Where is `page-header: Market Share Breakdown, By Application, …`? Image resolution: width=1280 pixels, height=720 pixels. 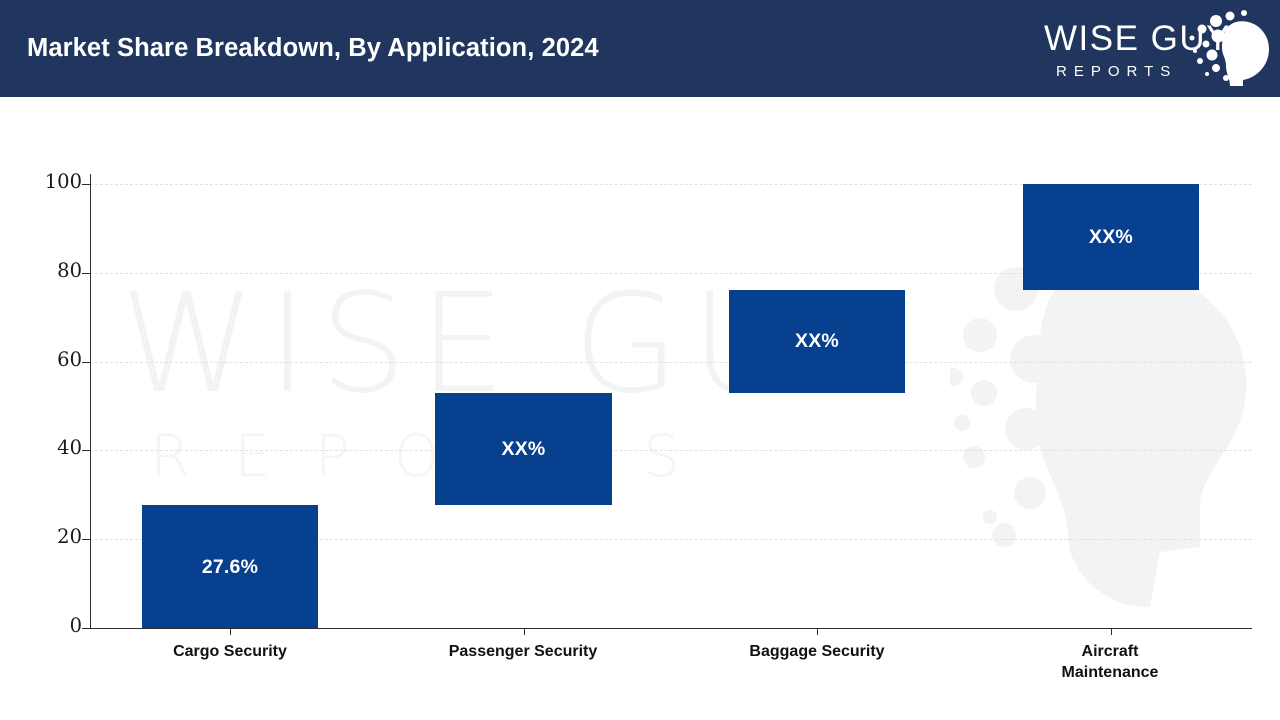 page-header: Market Share Breakdown, By Application, … is located at coordinates (640, 48).